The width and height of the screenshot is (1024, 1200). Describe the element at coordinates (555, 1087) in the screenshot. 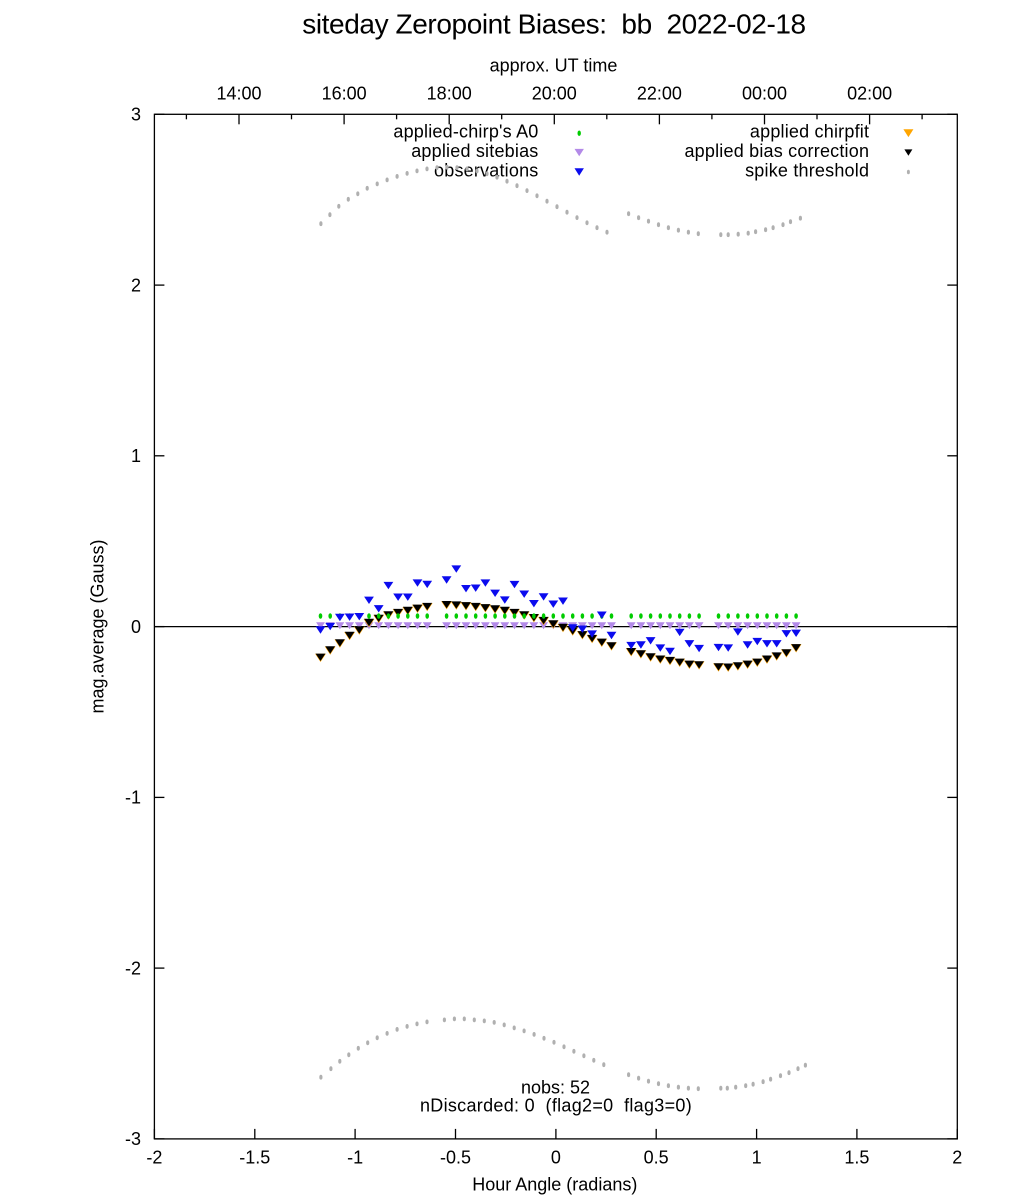

I see `svg-text: nobs: 52` at that location.